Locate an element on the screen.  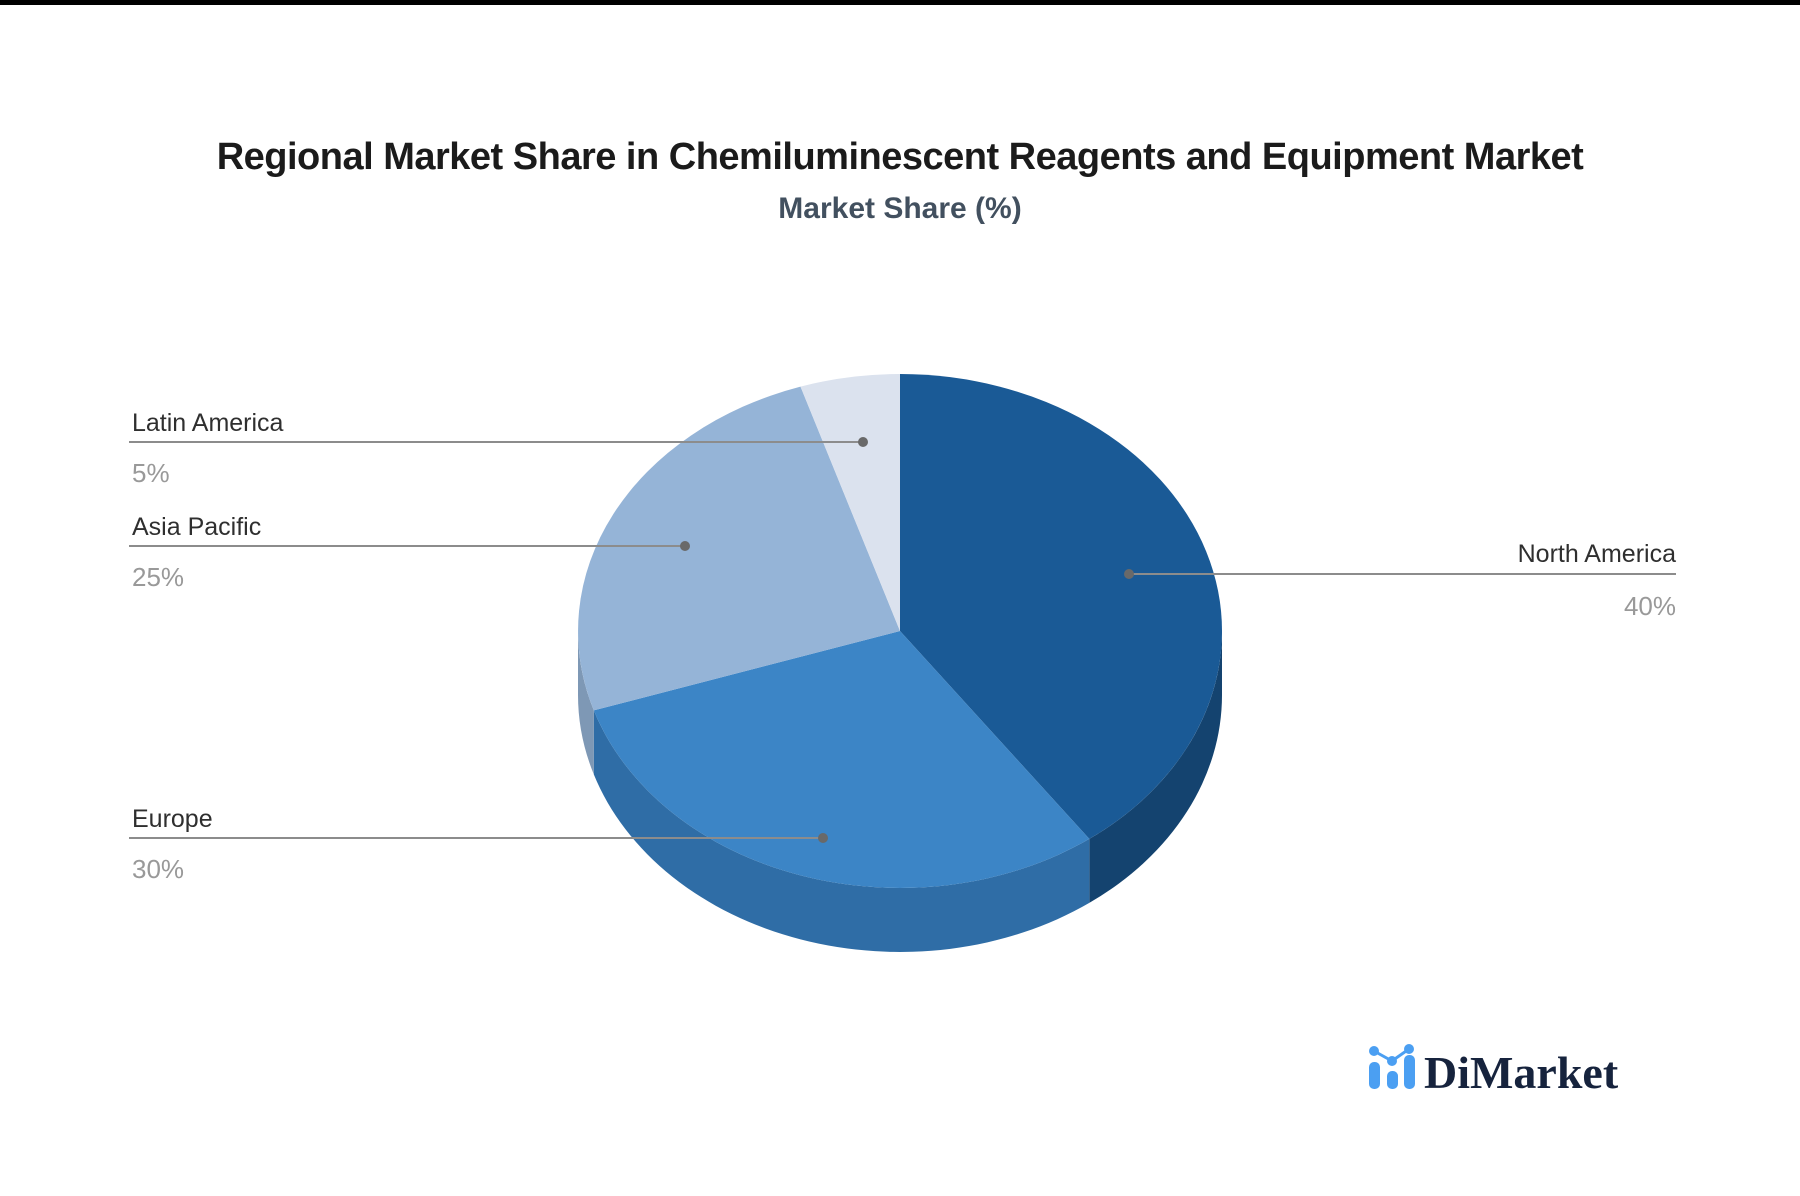
leader-dot-north-america is located at coordinates (1129, 574).